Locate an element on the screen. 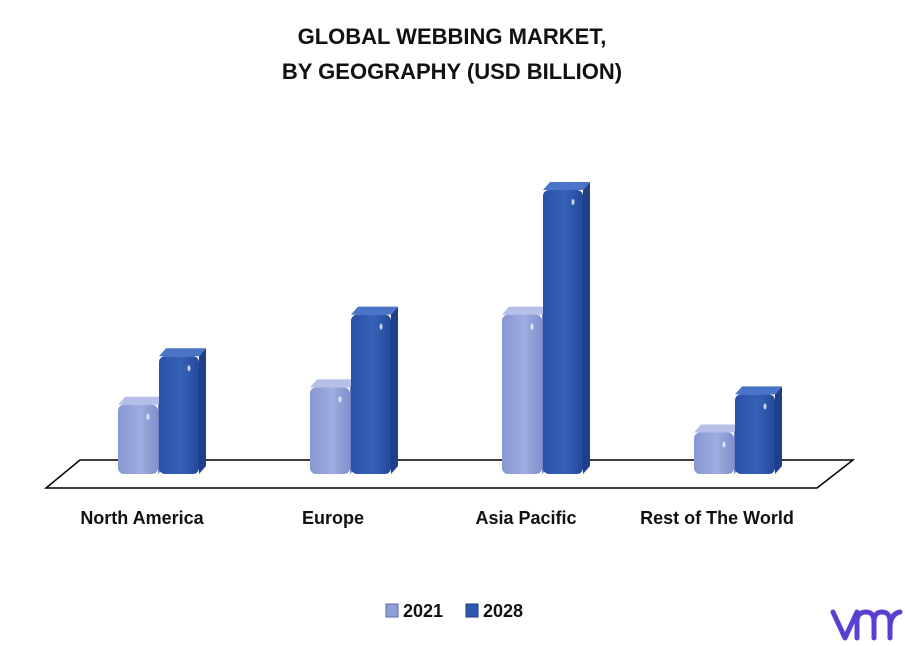  category-label: Rest of The World is located at coordinates (717, 518).